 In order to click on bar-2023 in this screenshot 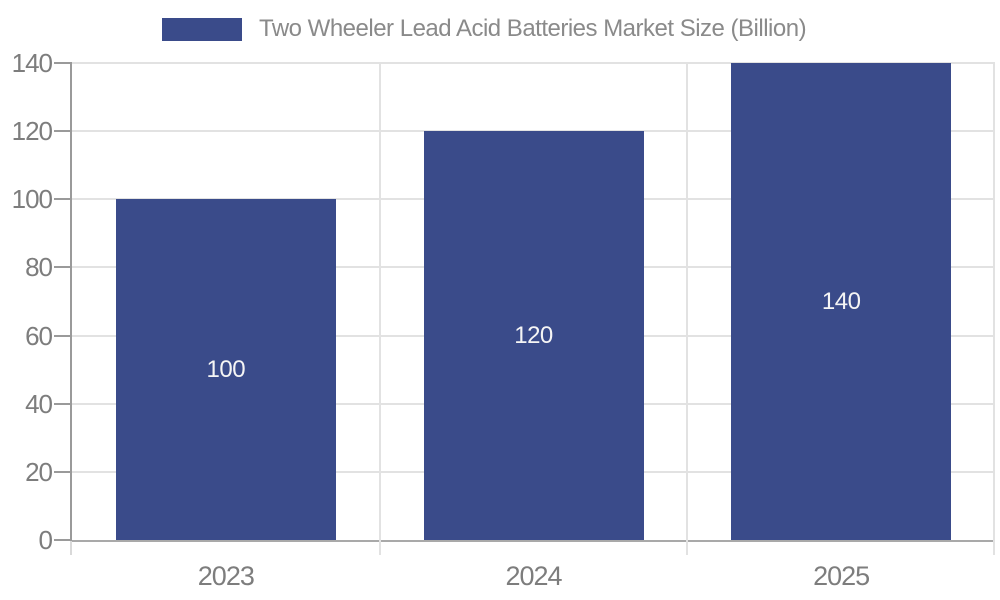, I will do `click(225, 369)`.